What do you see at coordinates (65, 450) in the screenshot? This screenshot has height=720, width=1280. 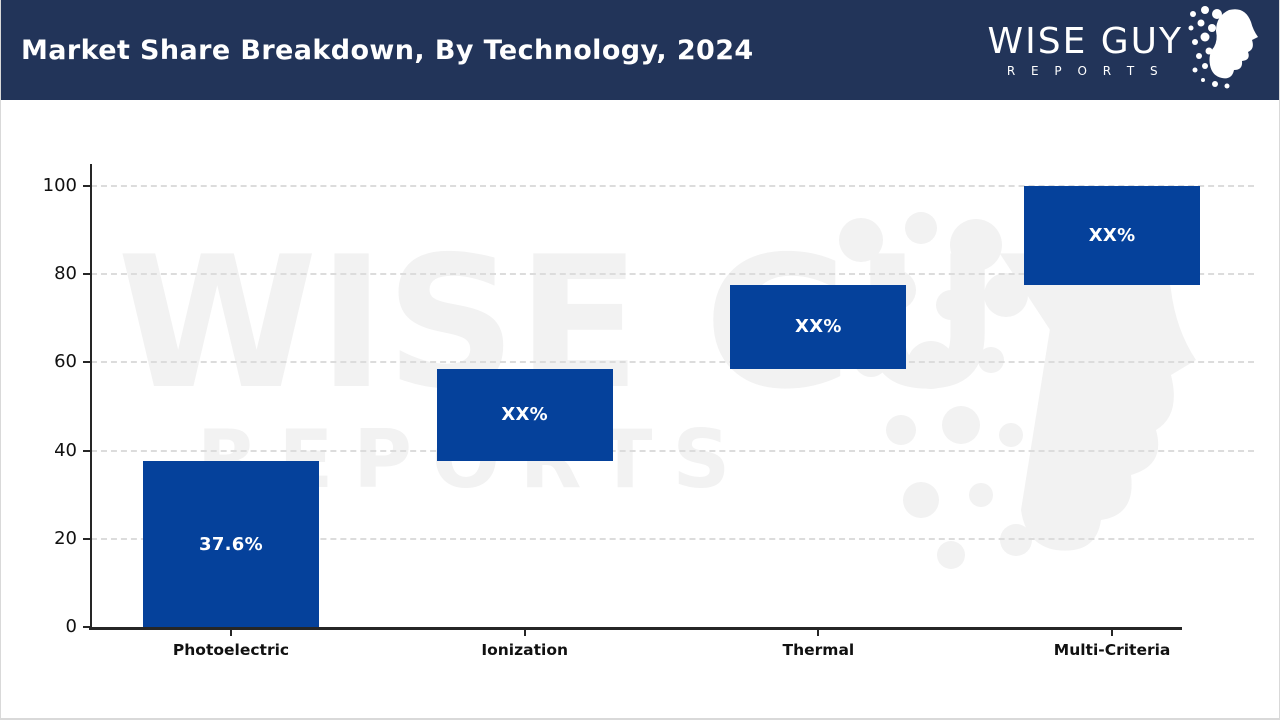 I see `y-axis-tick-label: 40` at bounding box center [65, 450].